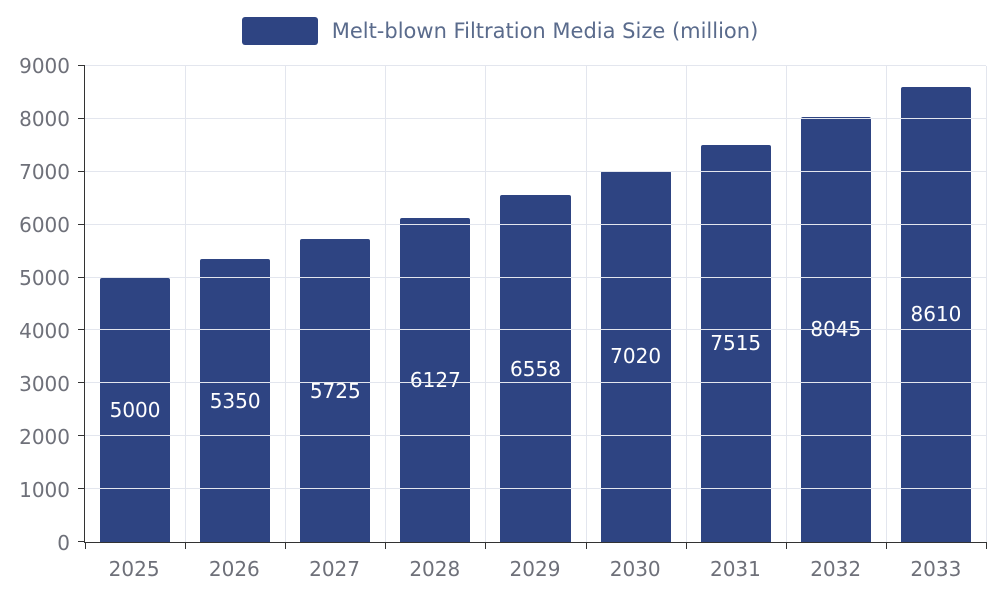 This screenshot has height=600, width=1000. I want to click on bar-value-label: 7515, so click(736, 343).